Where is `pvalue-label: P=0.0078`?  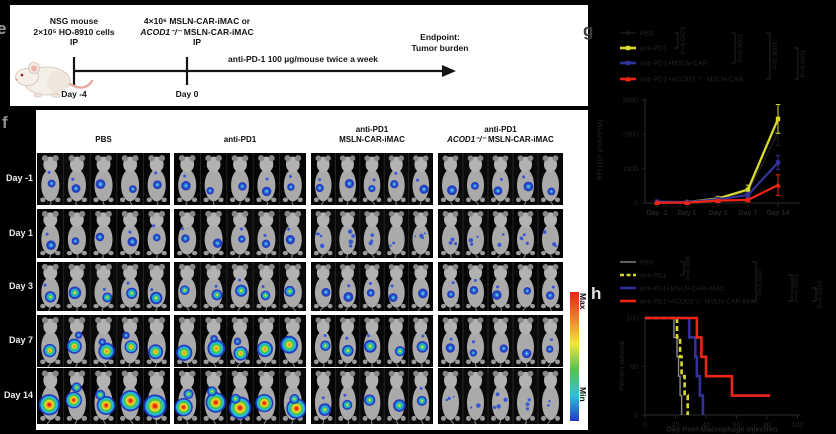
pvalue-label: P=0.0078 is located at coordinates (683, 40).